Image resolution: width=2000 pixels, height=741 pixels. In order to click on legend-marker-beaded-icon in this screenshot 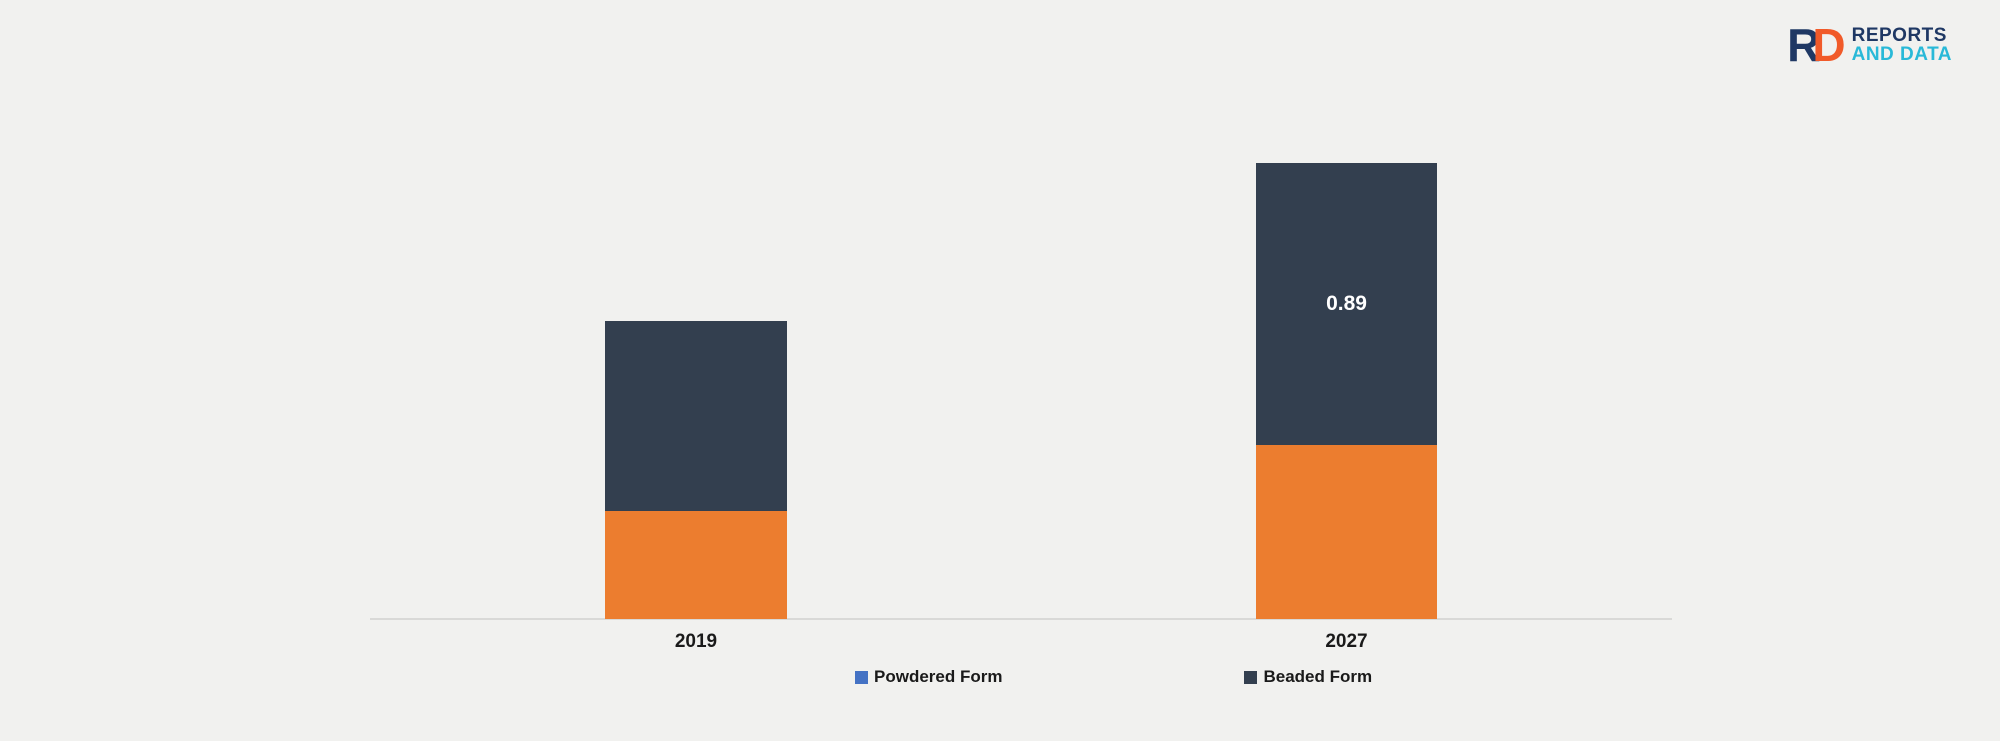, I will do `click(1251, 677)`.